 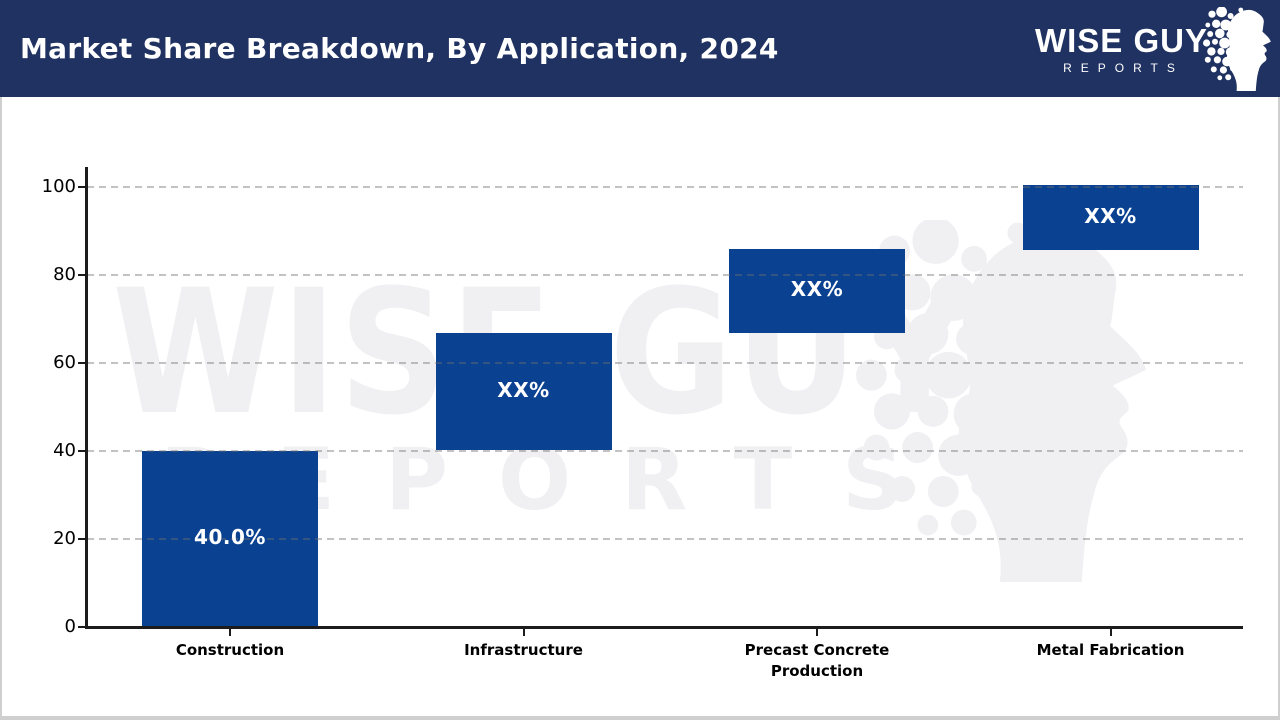 What do you see at coordinates (640, 718) in the screenshot?
I see `footer-strip` at bounding box center [640, 718].